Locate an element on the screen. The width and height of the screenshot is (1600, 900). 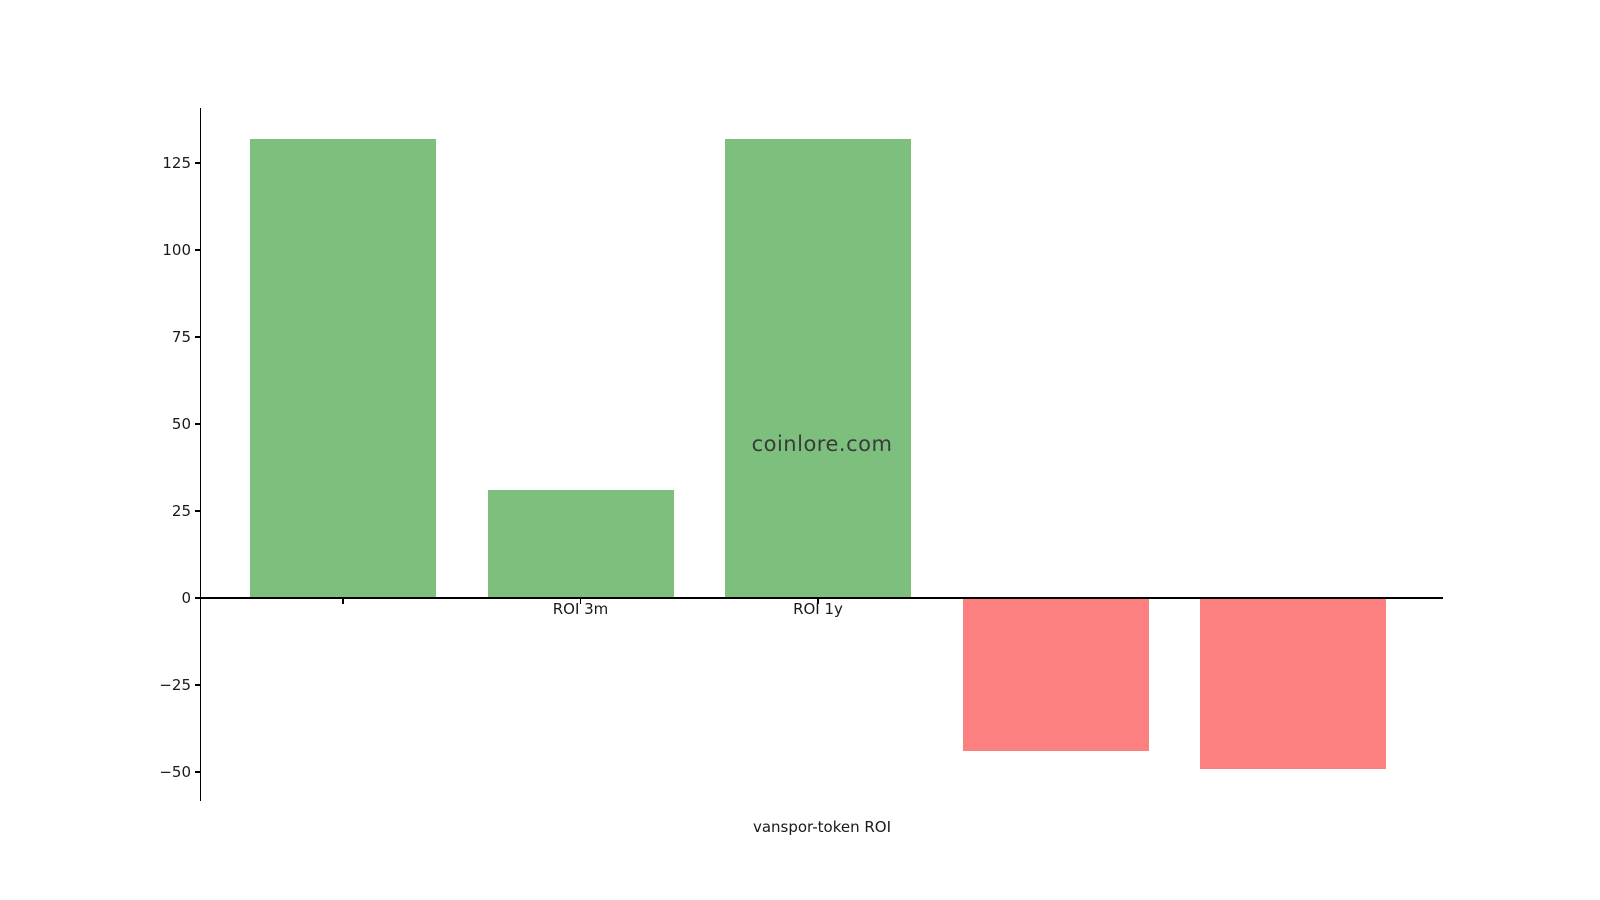
watermark-text: coinlore.com is located at coordinates (822, 444).